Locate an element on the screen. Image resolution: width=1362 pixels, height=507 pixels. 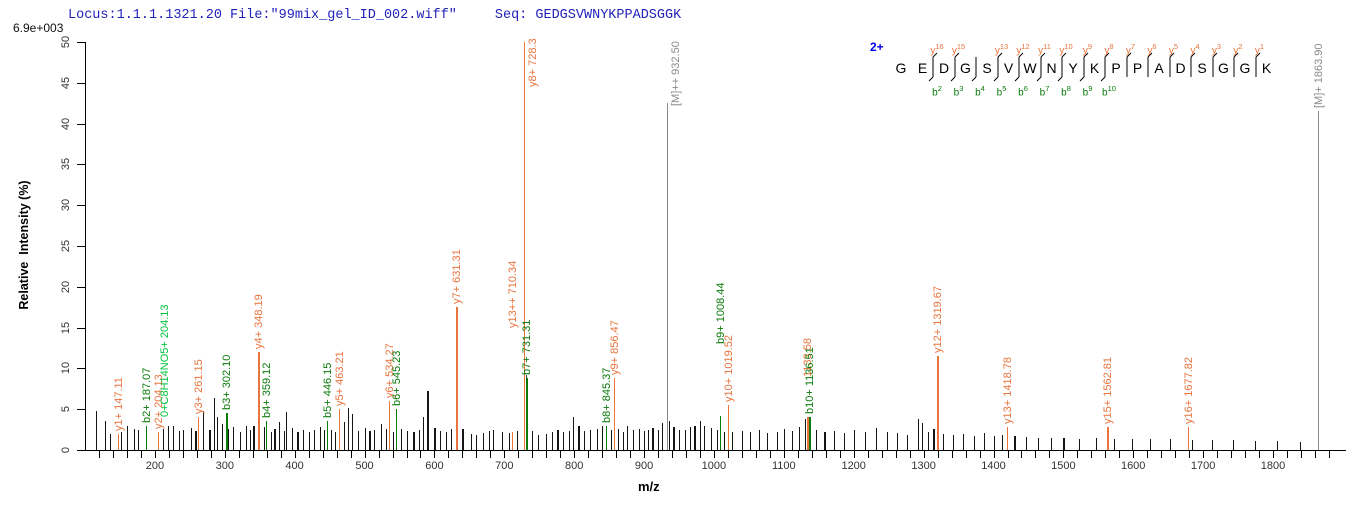
peak-label: y13++ 710.34 is located at coordinates (512, 294).